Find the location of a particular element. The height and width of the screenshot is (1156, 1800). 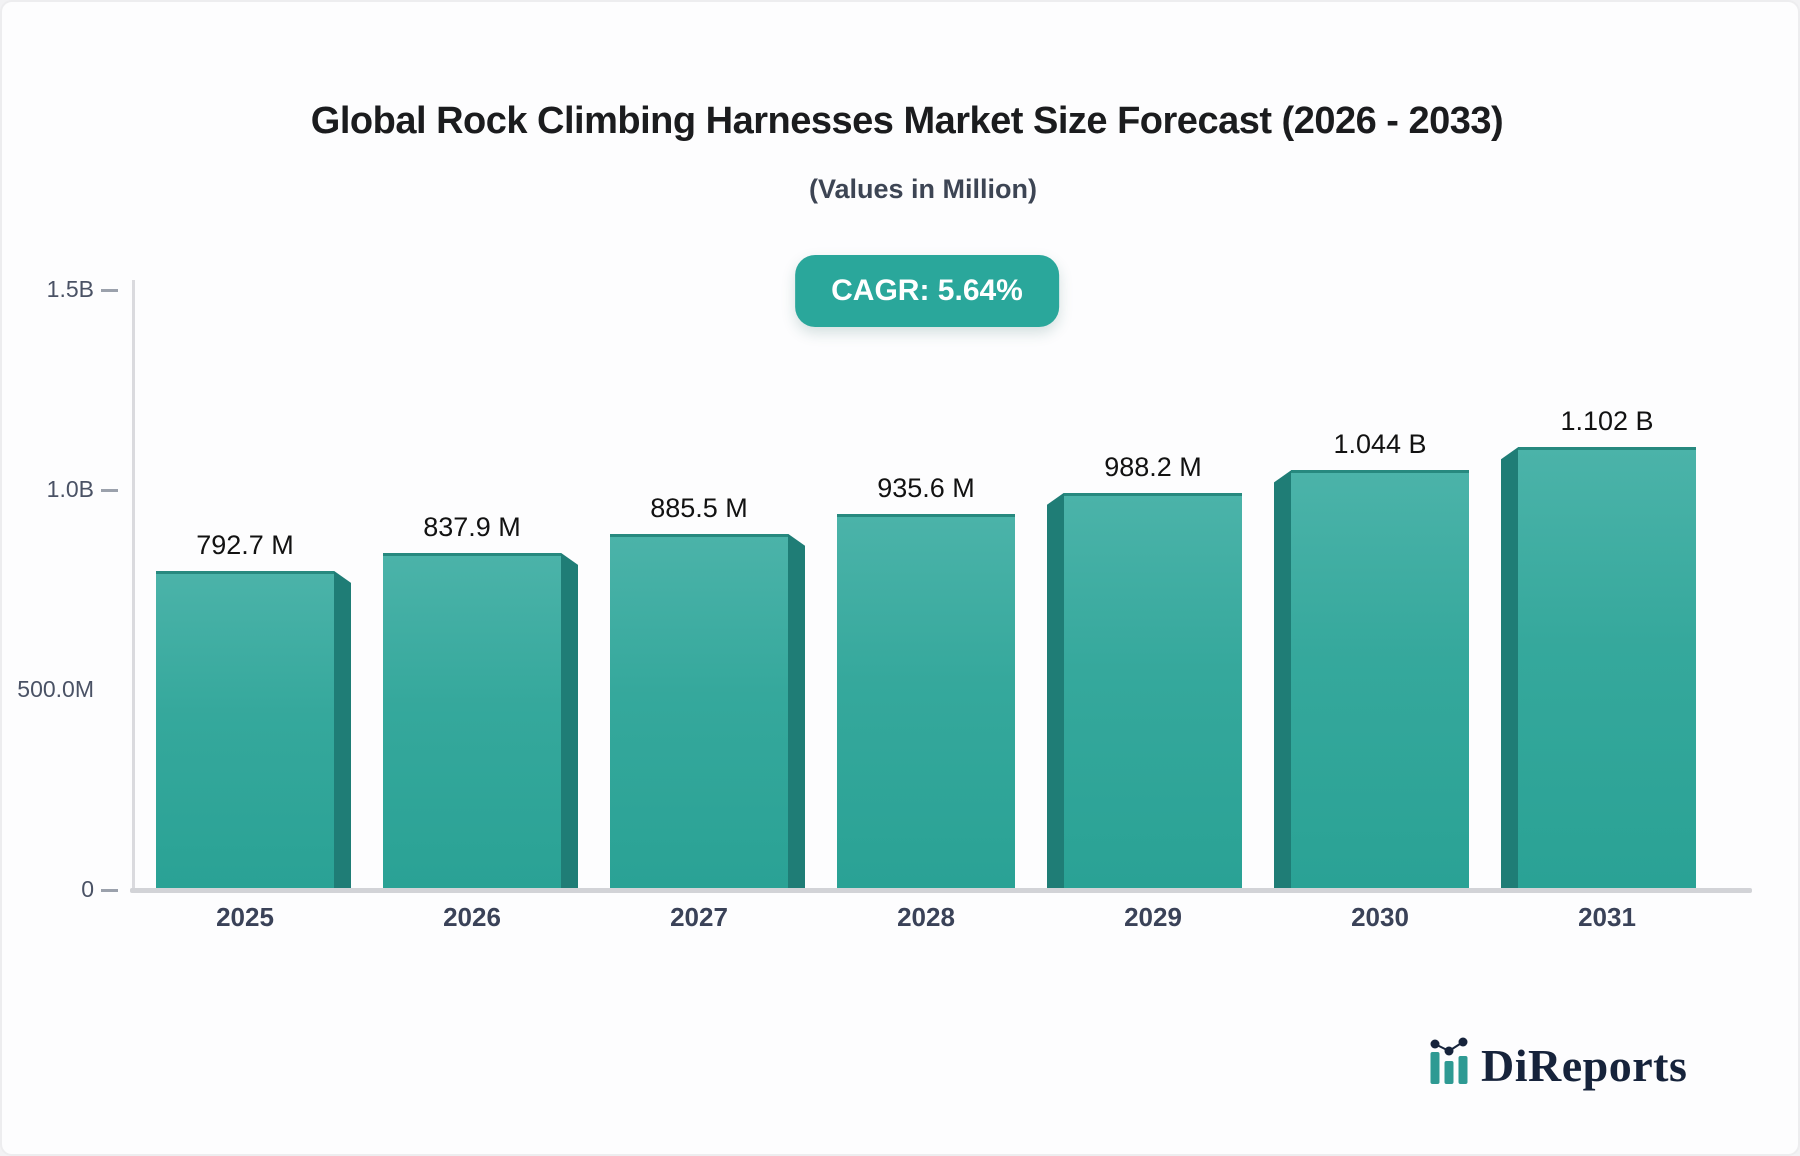

bar-value-label: 935.6 M is located at coordinates (926, 487).